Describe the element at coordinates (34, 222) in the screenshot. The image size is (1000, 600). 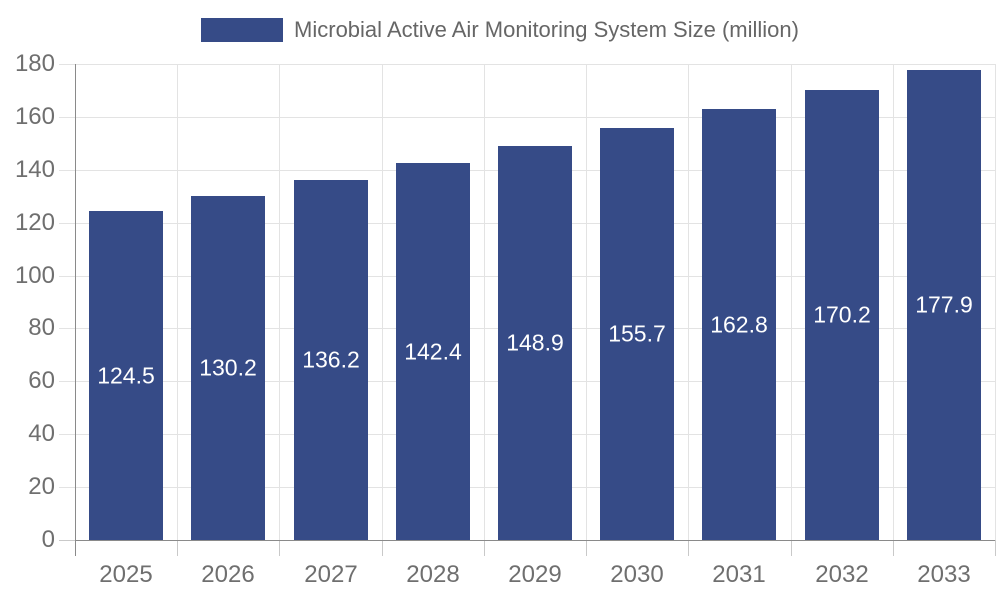
I see `y-tick-label: 120` at that location.